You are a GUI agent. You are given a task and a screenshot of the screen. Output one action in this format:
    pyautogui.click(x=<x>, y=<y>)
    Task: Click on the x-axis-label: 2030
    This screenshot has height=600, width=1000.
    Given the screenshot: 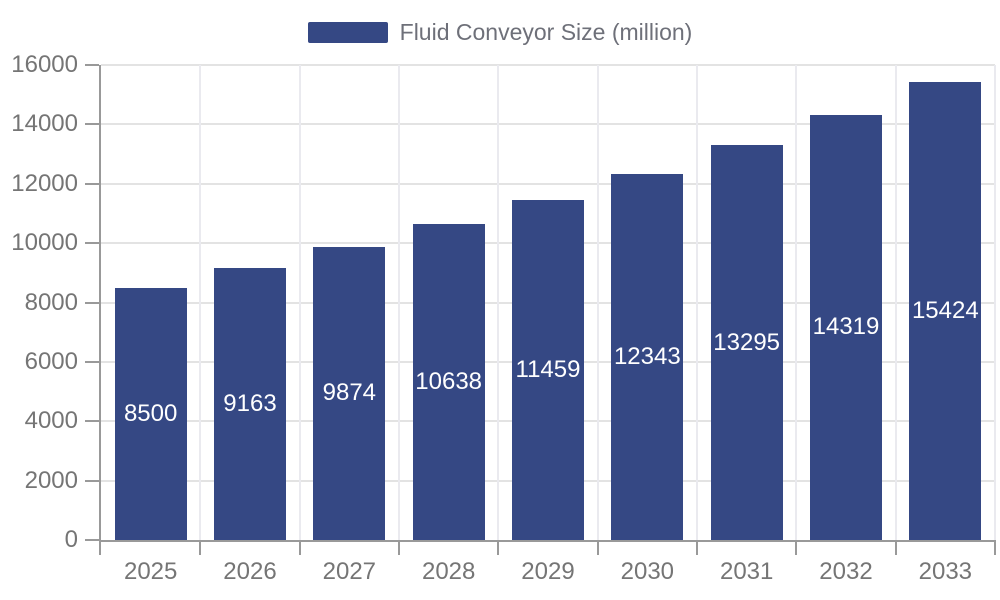 What is the action you would take?
    pyautogui.click(x=647, y=571)
    